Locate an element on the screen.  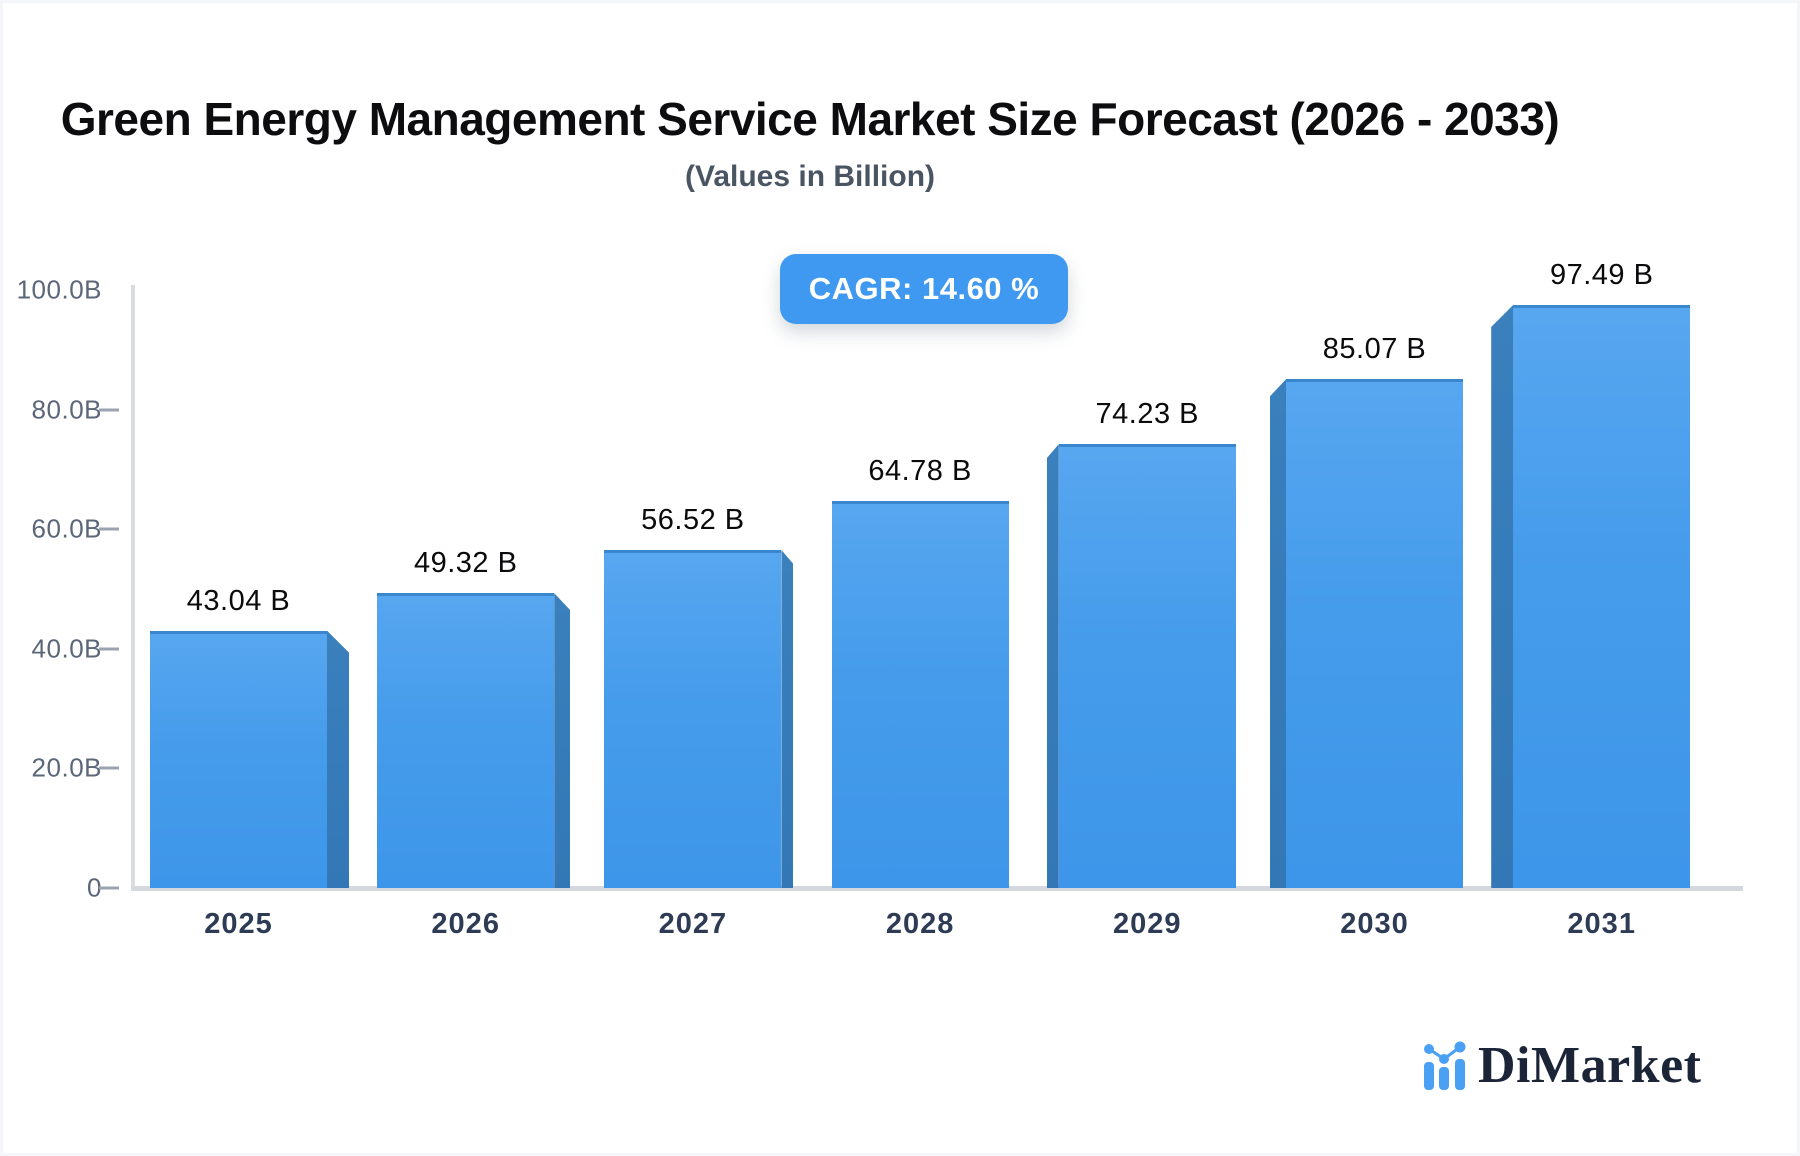
bar-value-label: 74.23 B is located at coordinates (1147, 414).